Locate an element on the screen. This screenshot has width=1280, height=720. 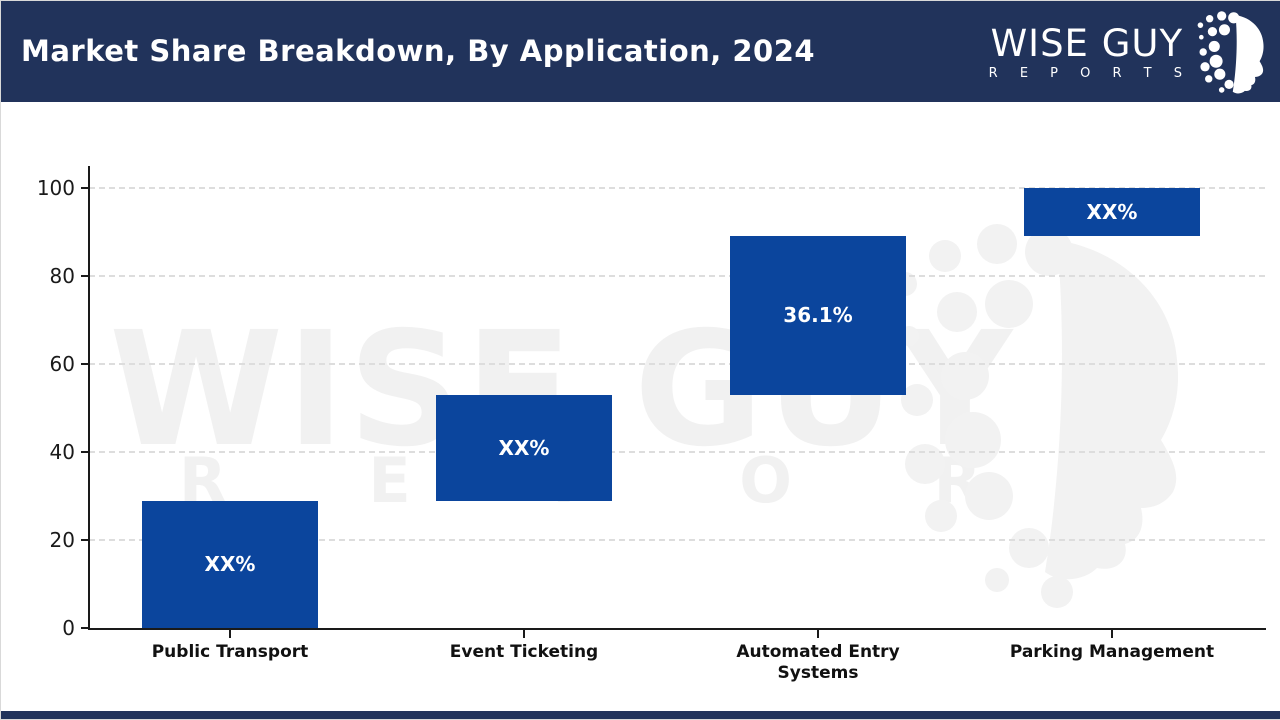
y-axis-line is located at coordinates (89, 398).